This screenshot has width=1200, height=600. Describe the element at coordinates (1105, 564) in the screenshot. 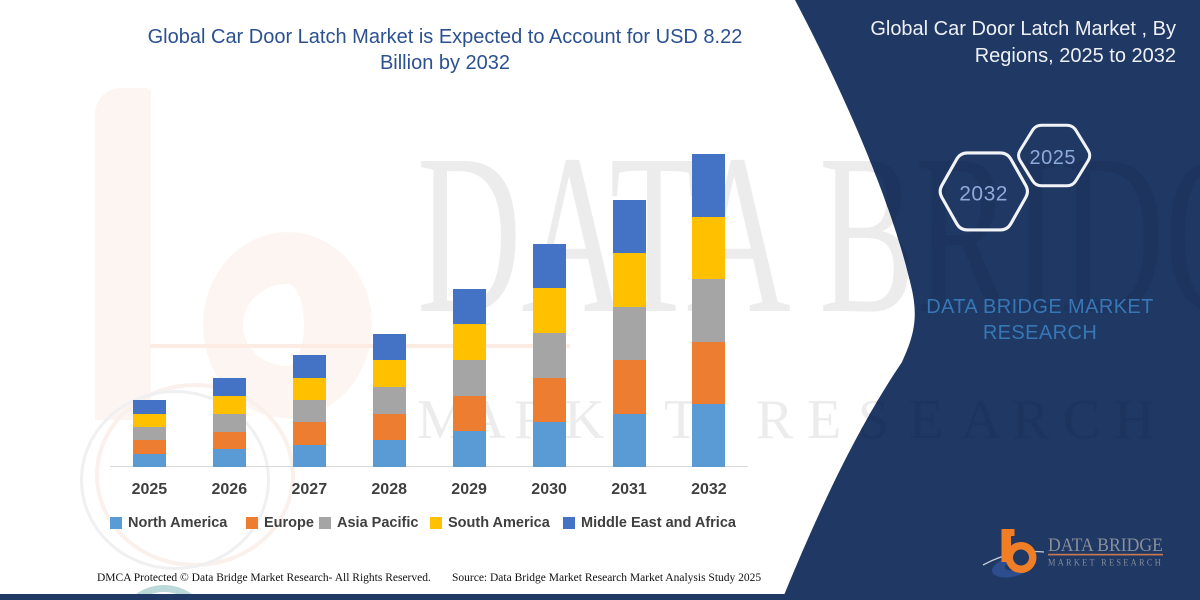

I see `svg-text: MARKET RESEARCH` at that location.